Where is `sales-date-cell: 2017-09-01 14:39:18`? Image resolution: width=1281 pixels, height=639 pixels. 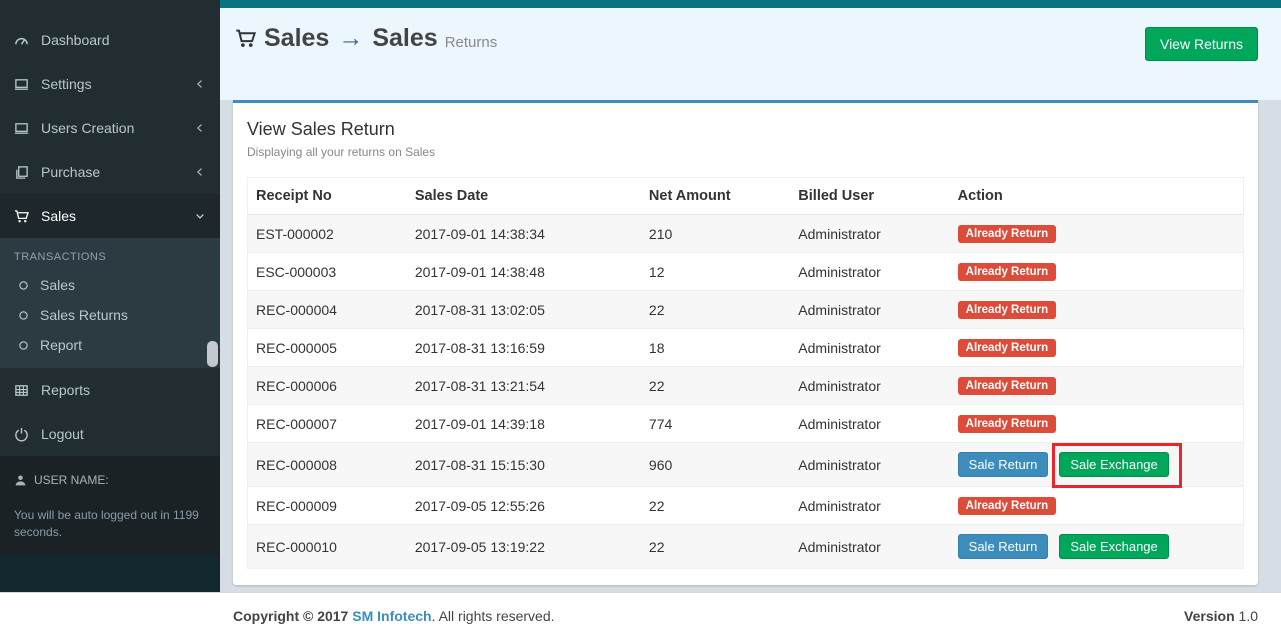
sales-date-cell: 2017-09-01 14:39:18 is located at coordinates (523, 423).